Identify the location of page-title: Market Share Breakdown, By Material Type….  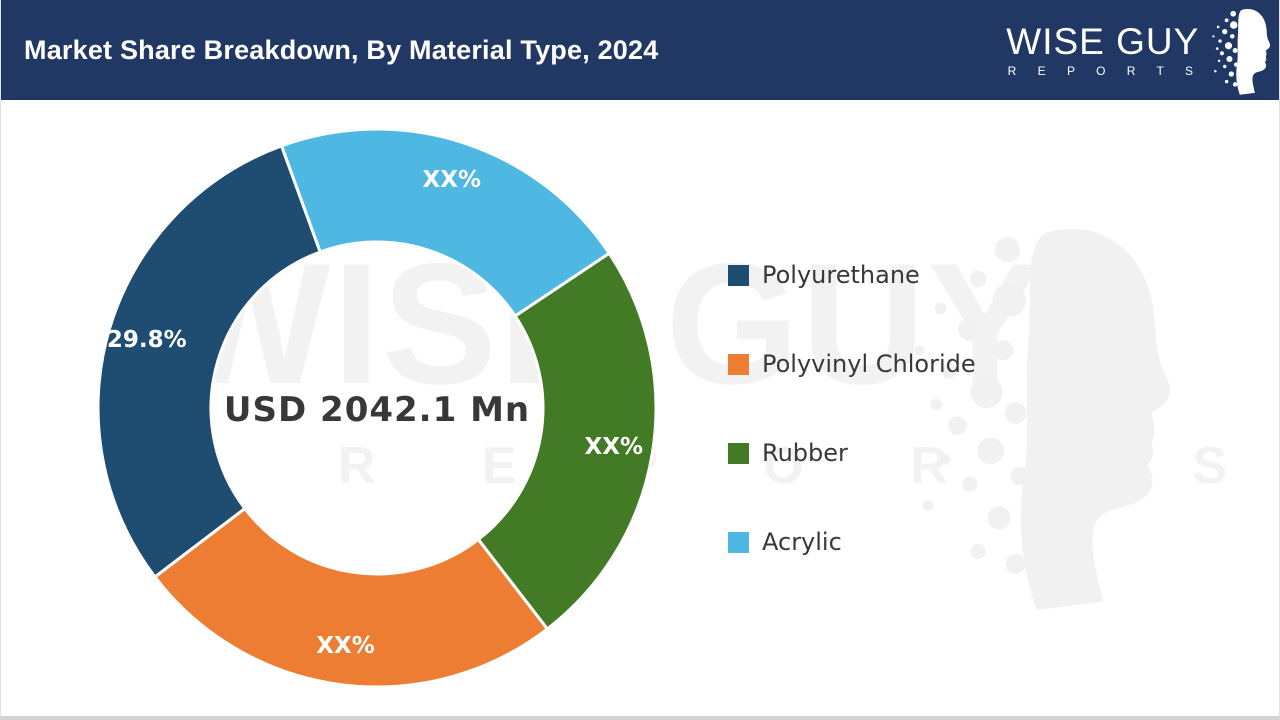
(341, 49).